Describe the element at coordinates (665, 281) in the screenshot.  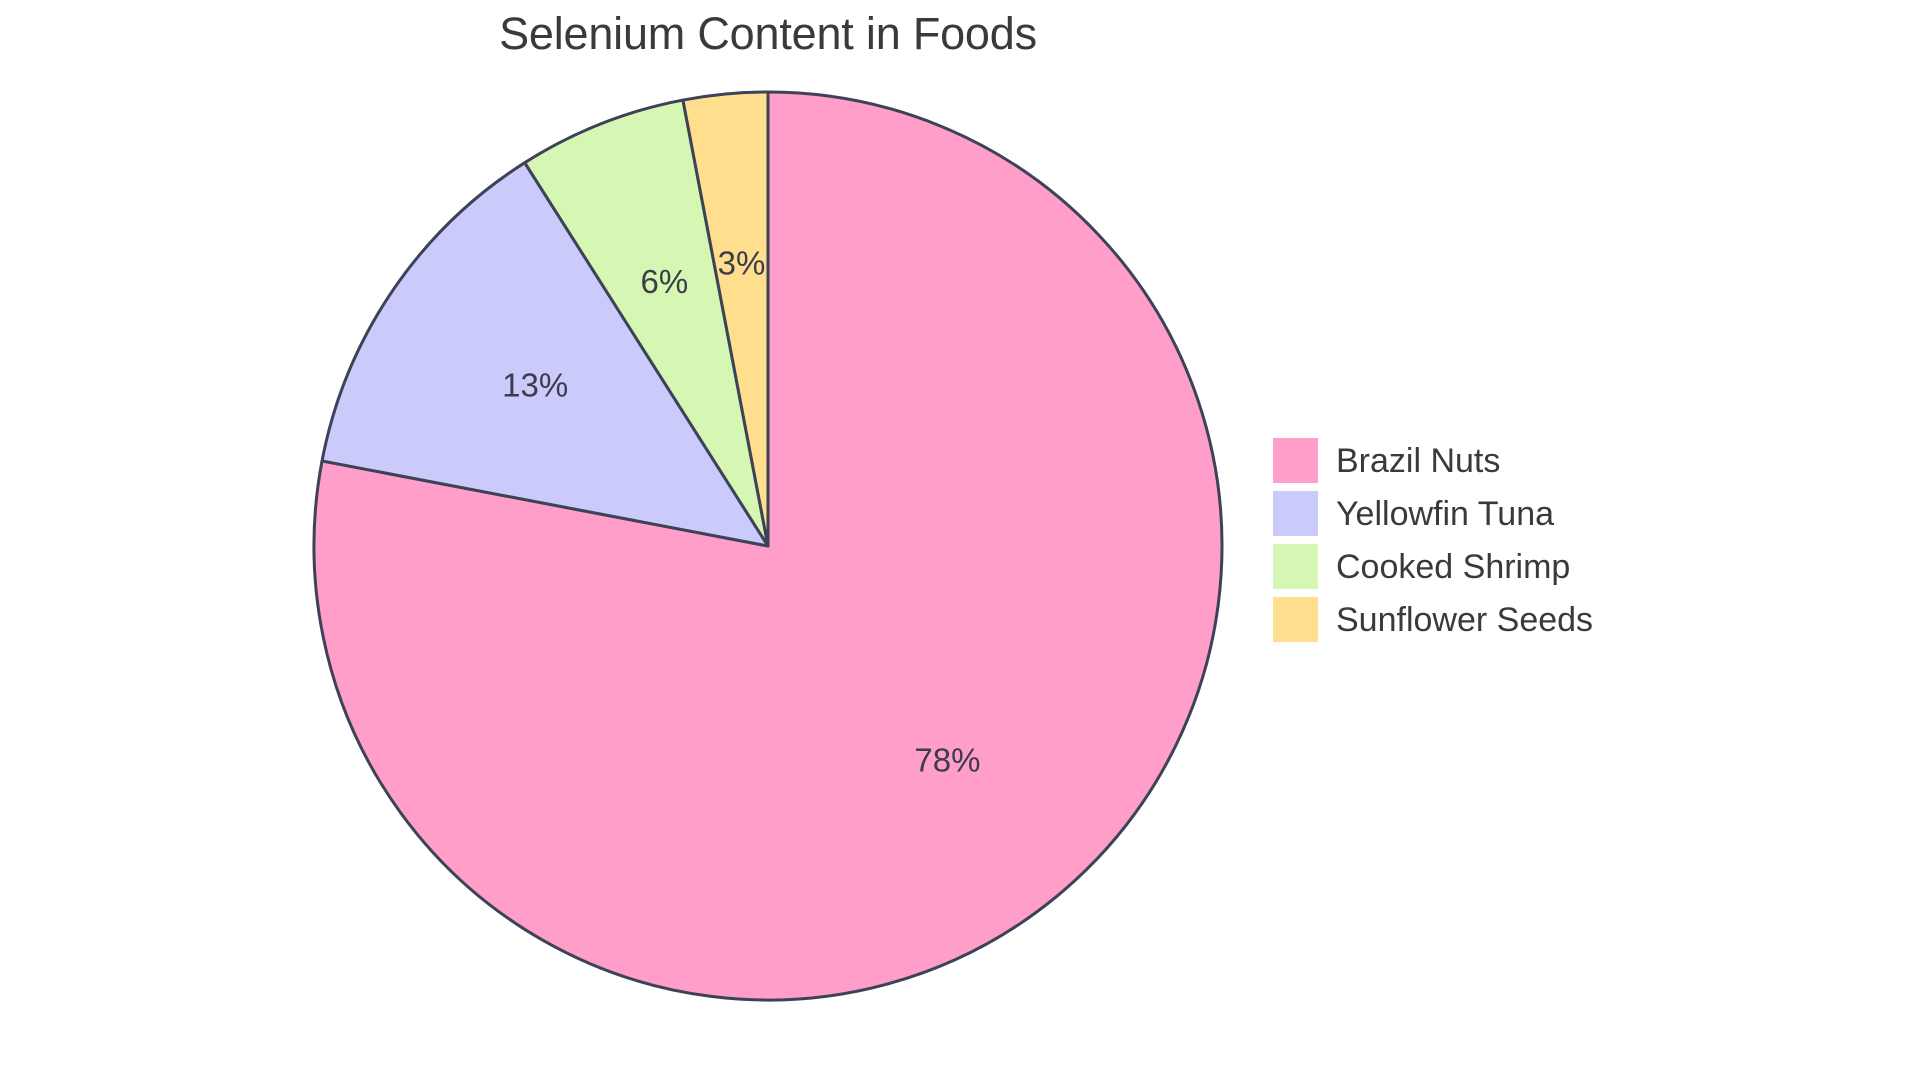
I see `pie-slice-percentage-label: 6%` at that location.